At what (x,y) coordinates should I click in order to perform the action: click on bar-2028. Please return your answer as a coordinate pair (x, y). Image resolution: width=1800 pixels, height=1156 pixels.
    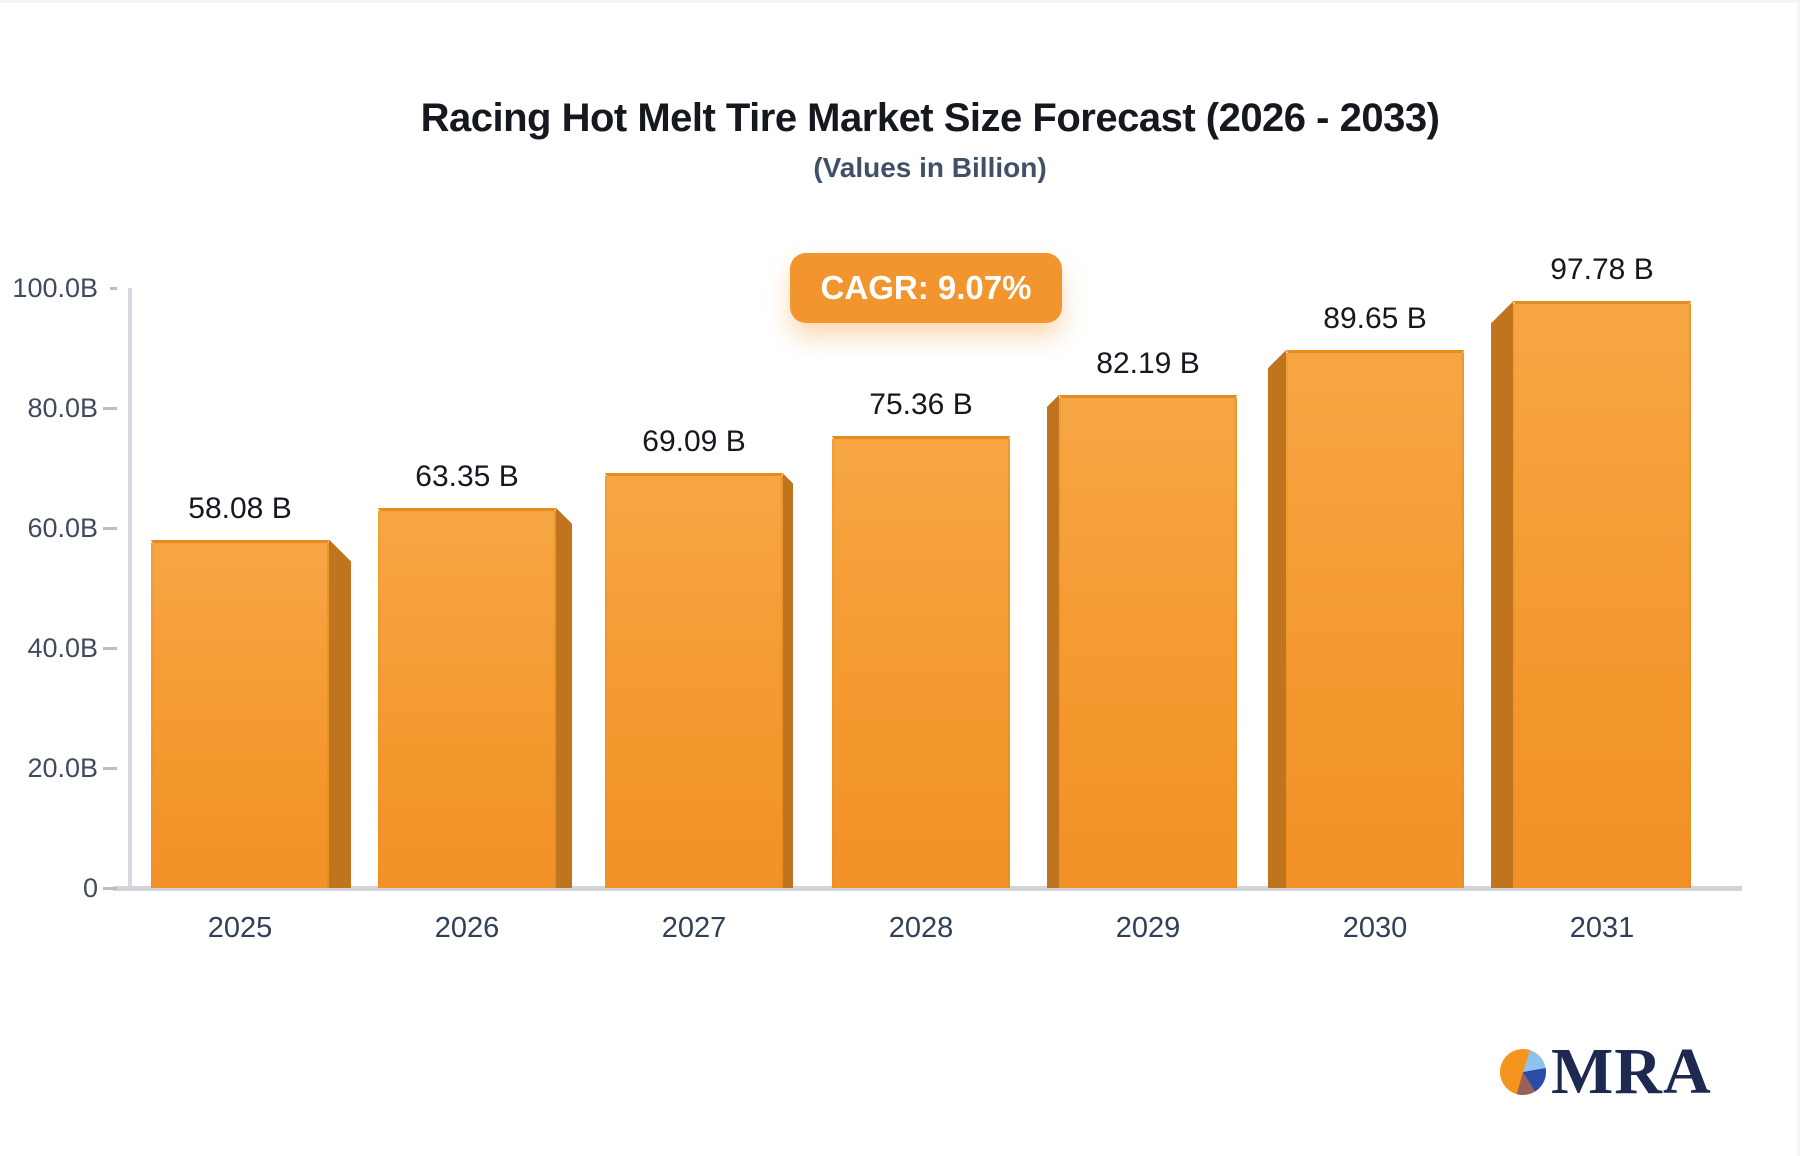
    Looking at the image, I should click on (921, 661).